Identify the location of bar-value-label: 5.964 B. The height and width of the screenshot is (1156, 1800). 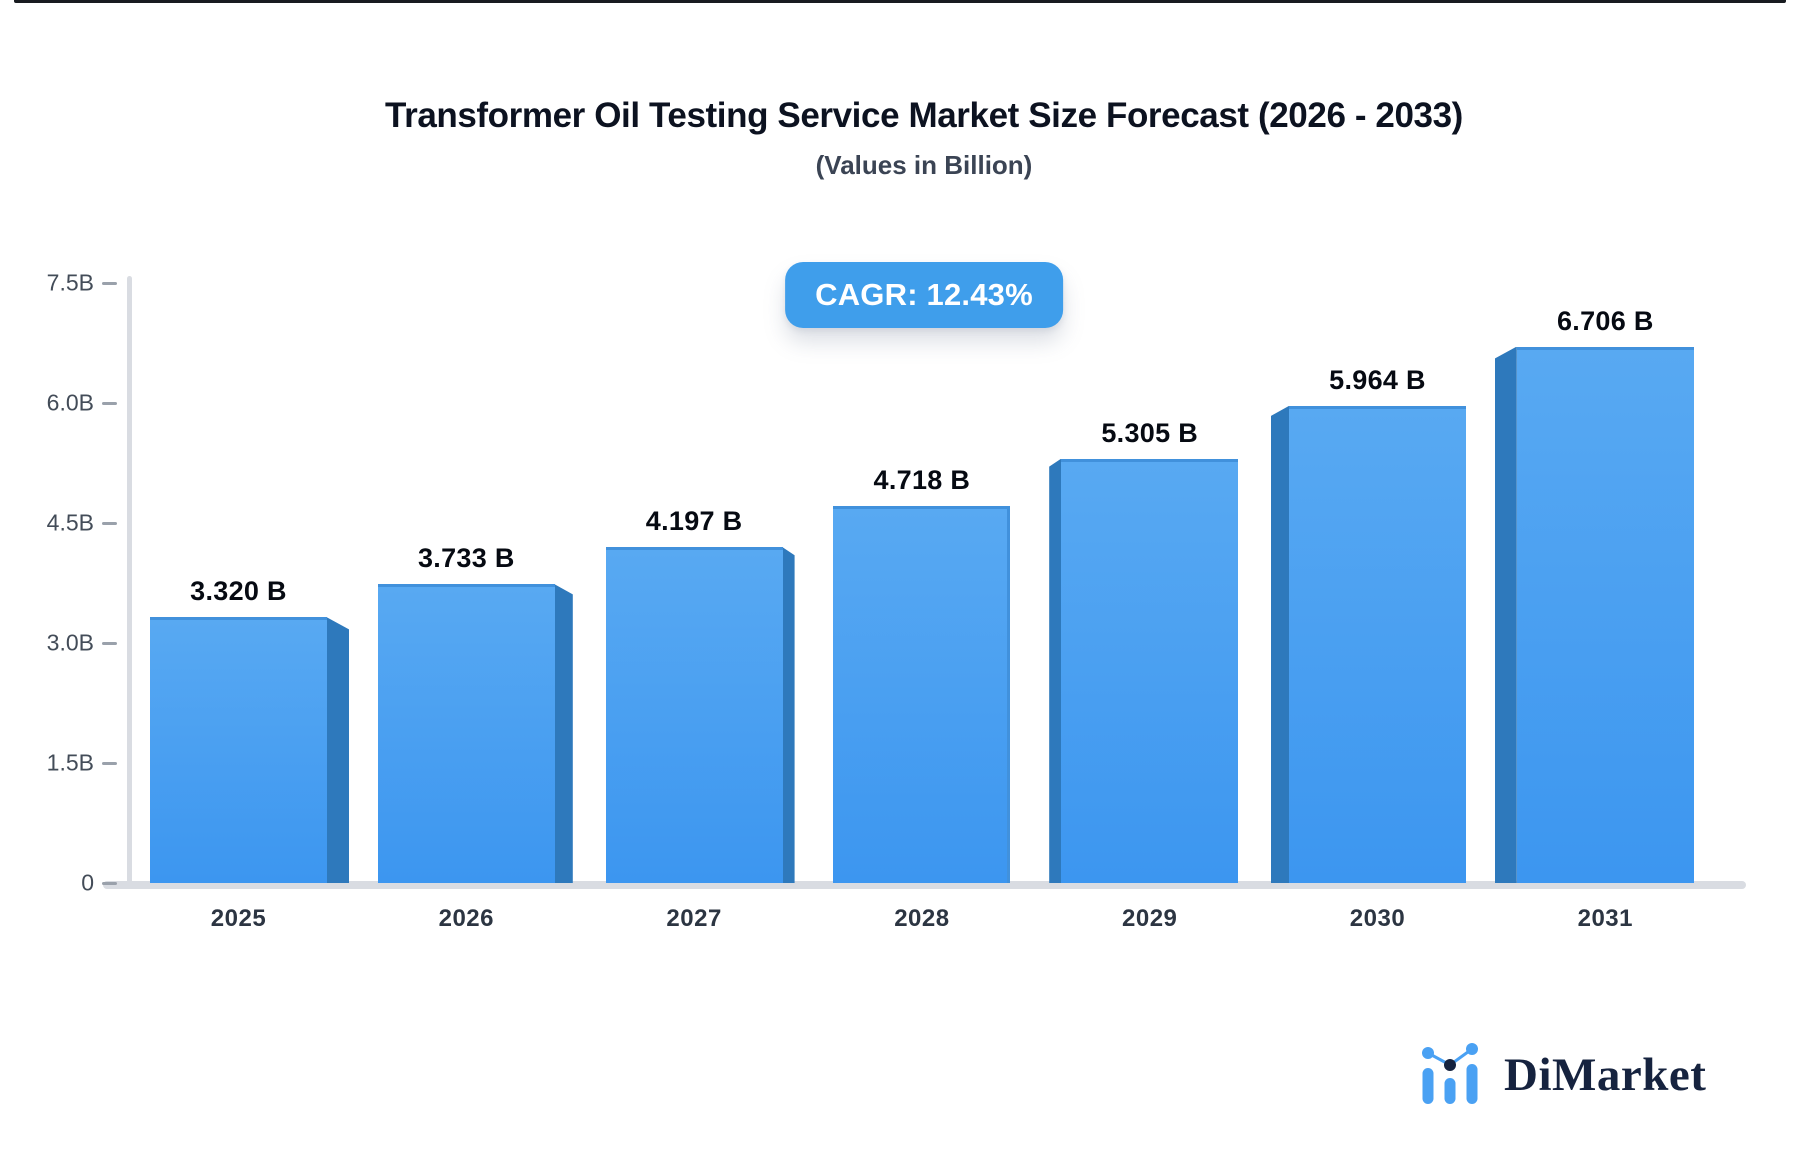
(1377, 379).